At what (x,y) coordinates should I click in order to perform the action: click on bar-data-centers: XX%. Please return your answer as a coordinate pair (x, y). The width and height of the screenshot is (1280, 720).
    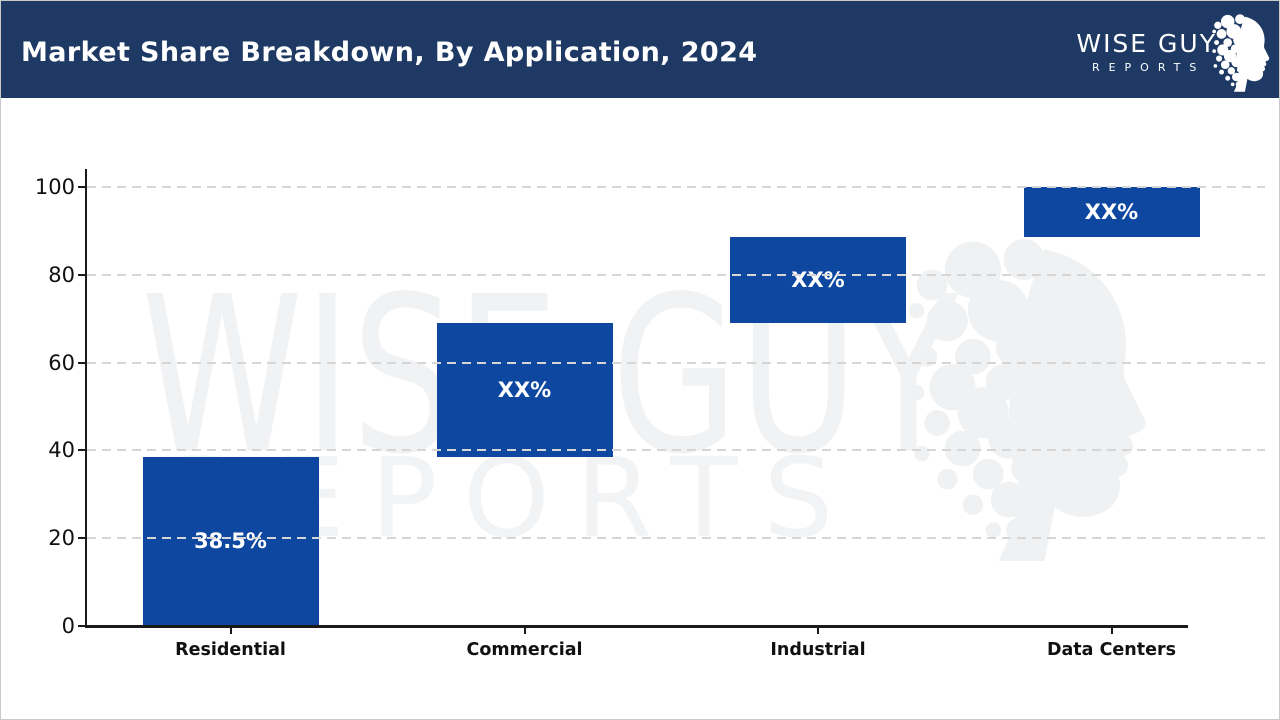
    Looking at the image, I should click on (1111, 212).